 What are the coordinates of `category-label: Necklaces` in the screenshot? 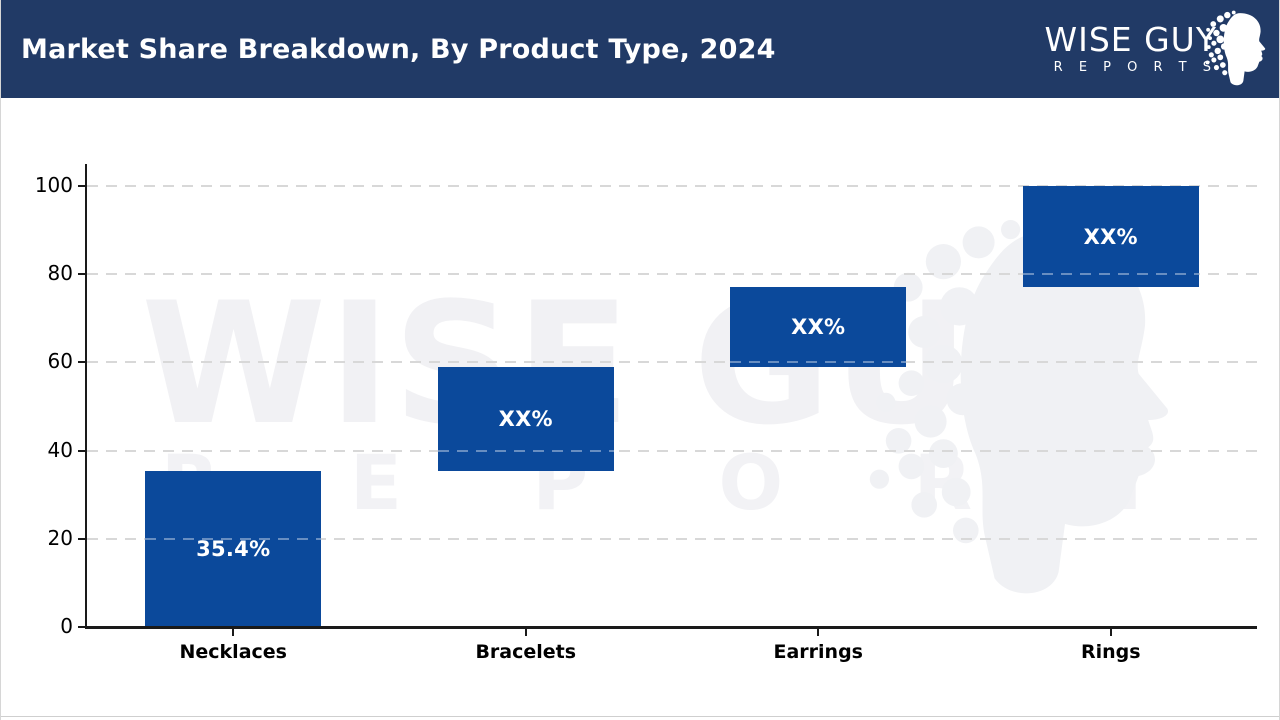 It's located at (233, 652).